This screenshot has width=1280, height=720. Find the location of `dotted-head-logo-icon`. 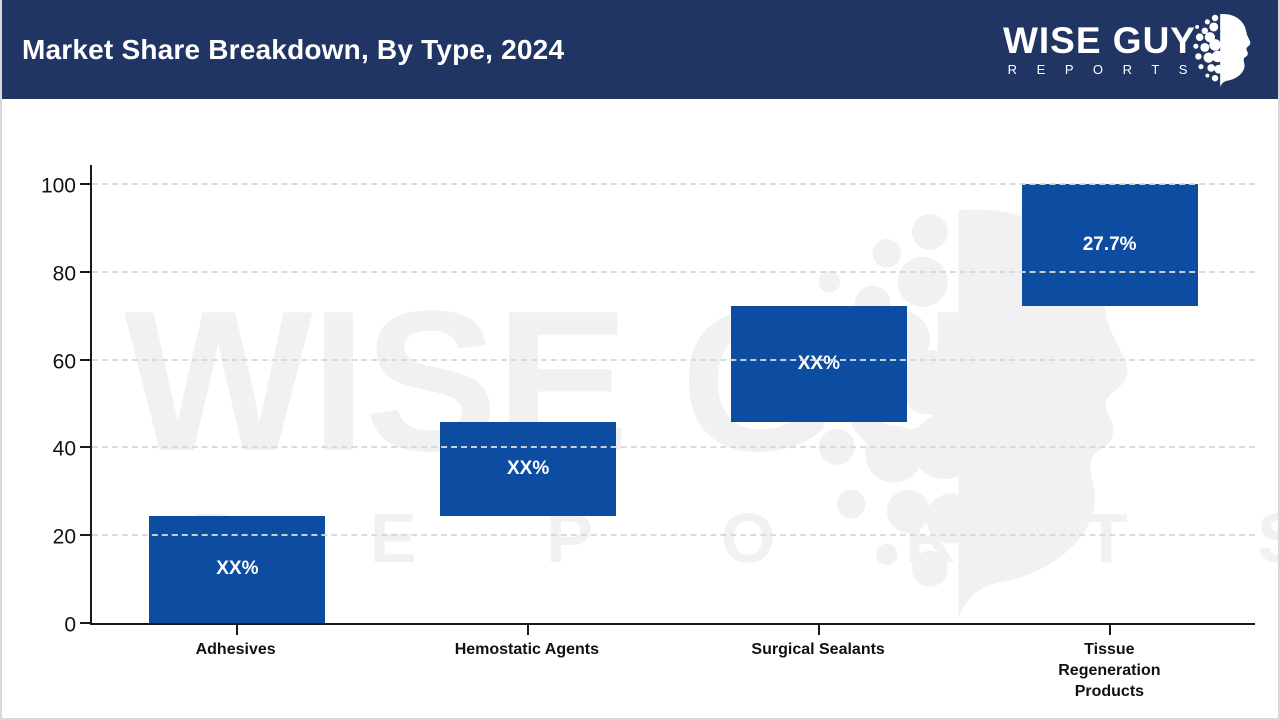

dotted-head-logo-icon is located at coordinates (1224, 50).